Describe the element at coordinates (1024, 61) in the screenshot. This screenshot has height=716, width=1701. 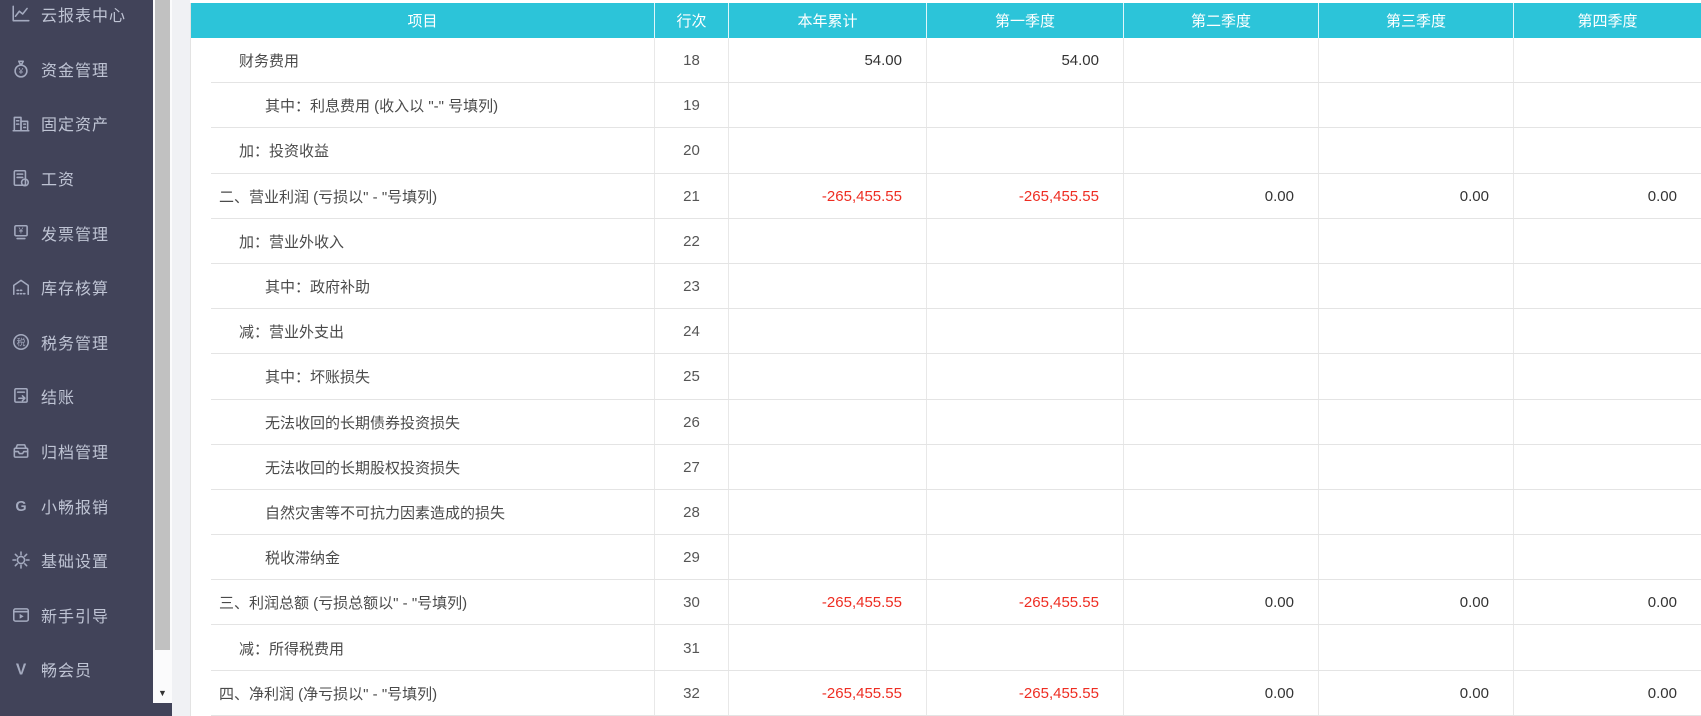
I see `cell-q1: 54.00` at that location.